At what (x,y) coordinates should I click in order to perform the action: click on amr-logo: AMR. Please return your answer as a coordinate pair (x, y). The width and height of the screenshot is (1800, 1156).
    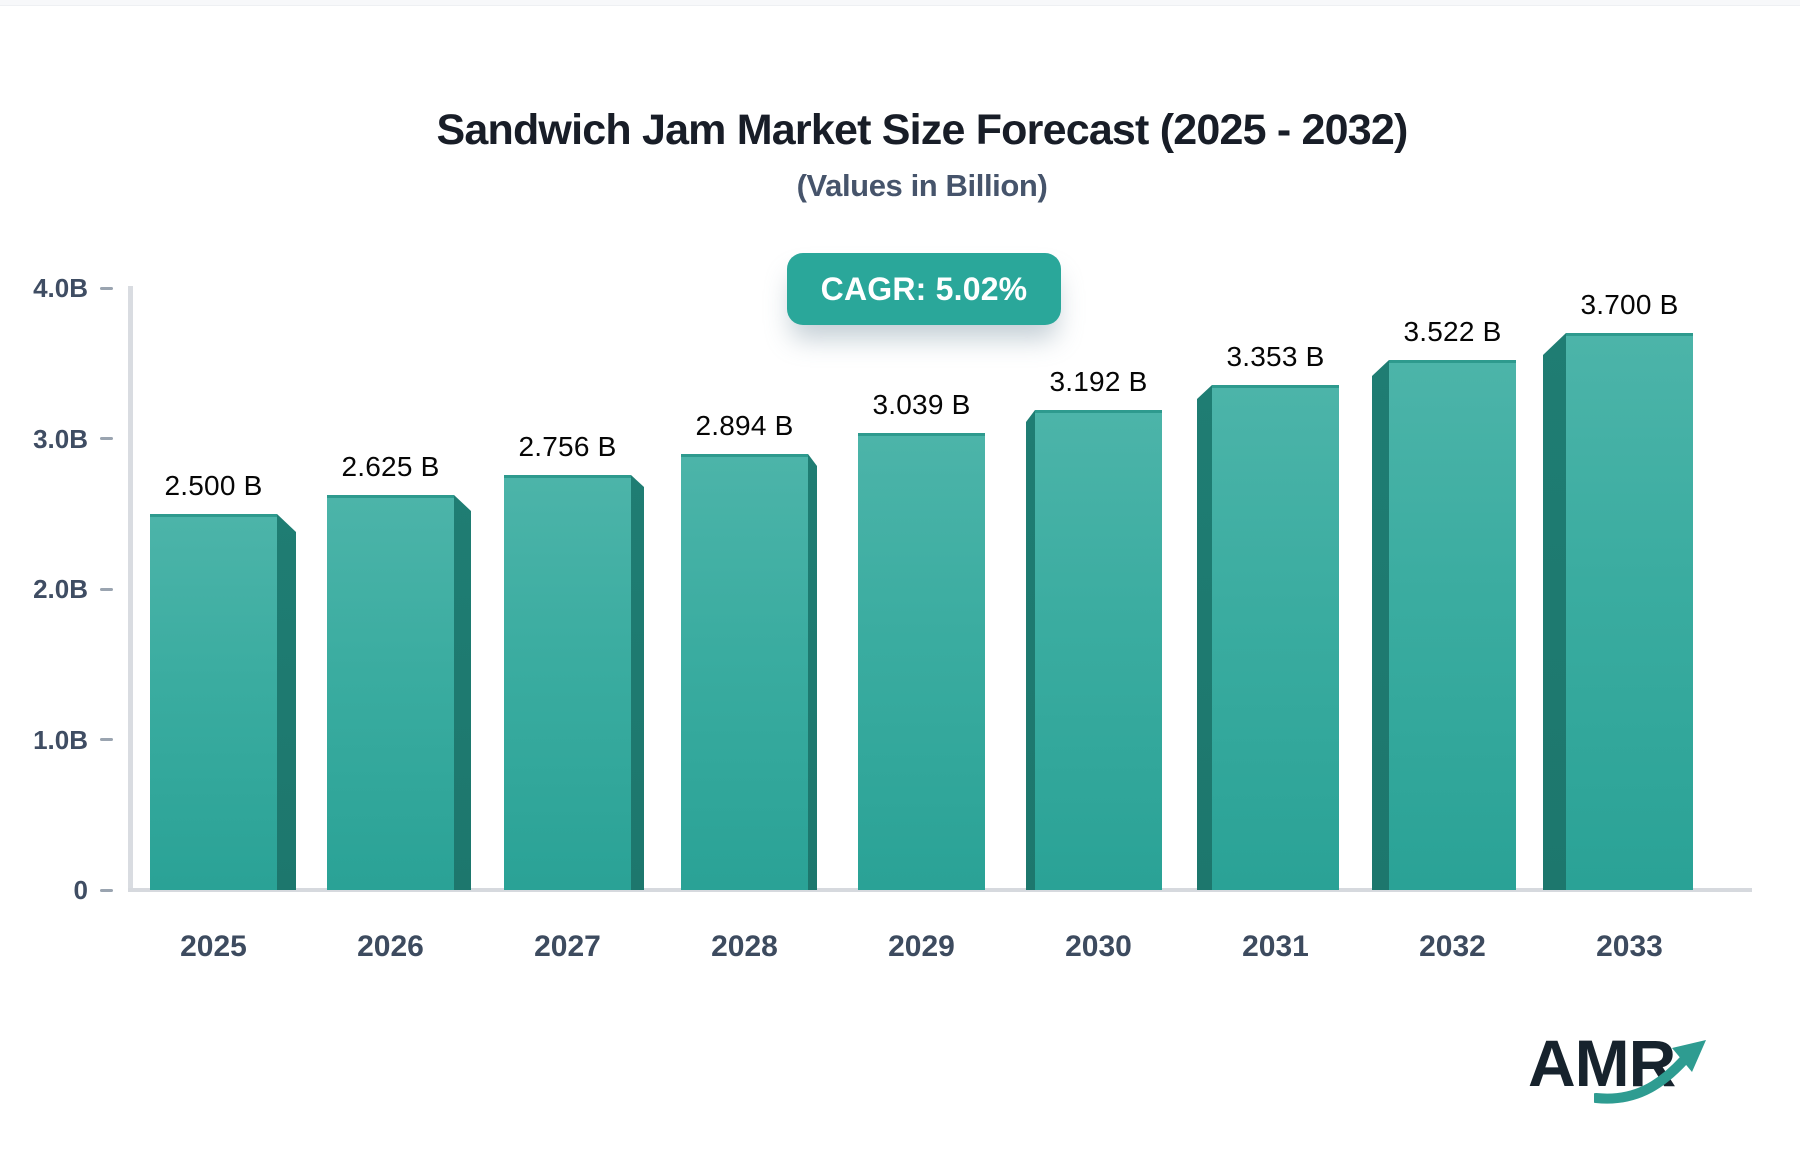
    Looking at the image, I should click on (1633, 1073).